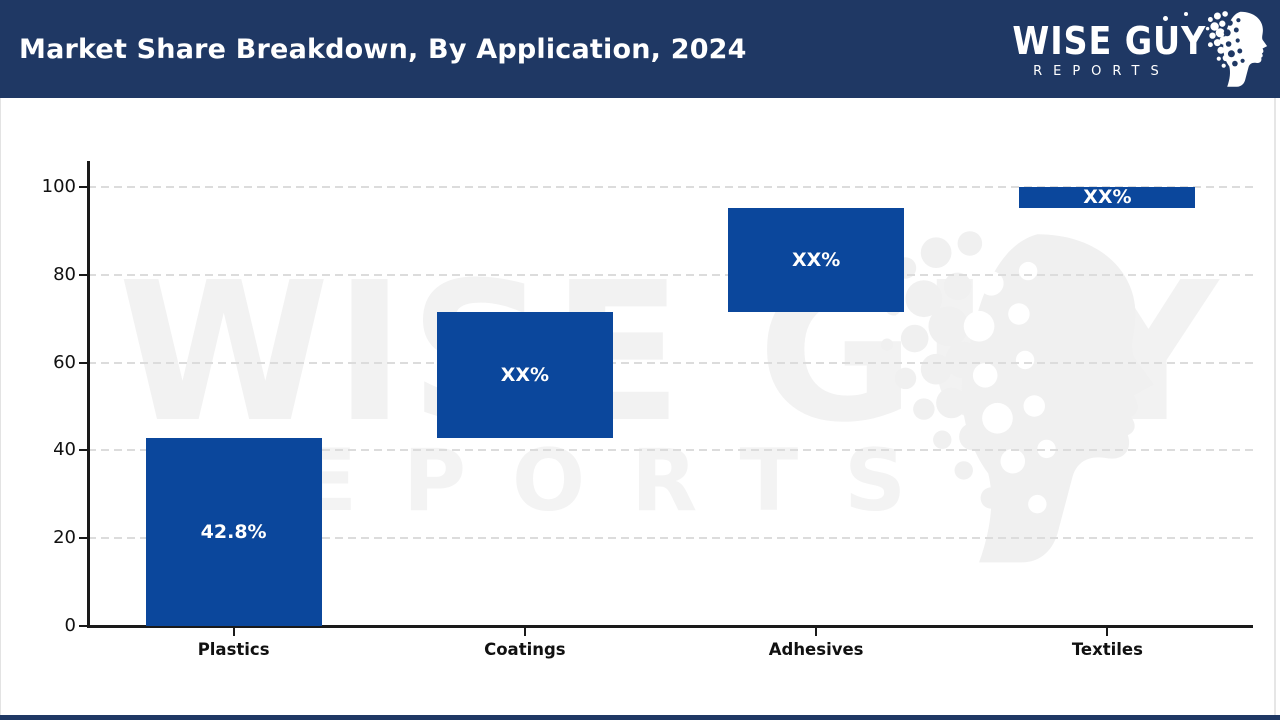 The width and height of the screenshot is (1280, 720). I want to click on bar-value-label: 42.8%, so click(233, 531).